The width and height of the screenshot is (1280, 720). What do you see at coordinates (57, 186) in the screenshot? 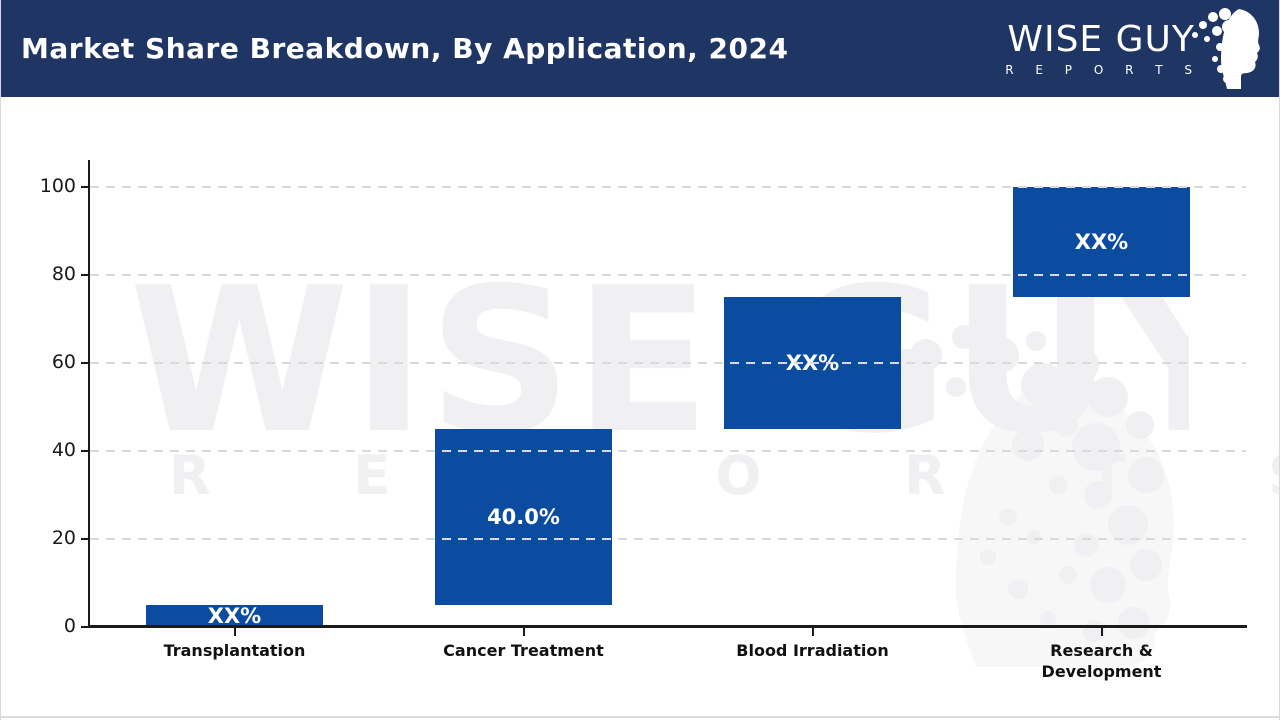
I see `y-tick-label: 100` at bounding box center [57, 186].